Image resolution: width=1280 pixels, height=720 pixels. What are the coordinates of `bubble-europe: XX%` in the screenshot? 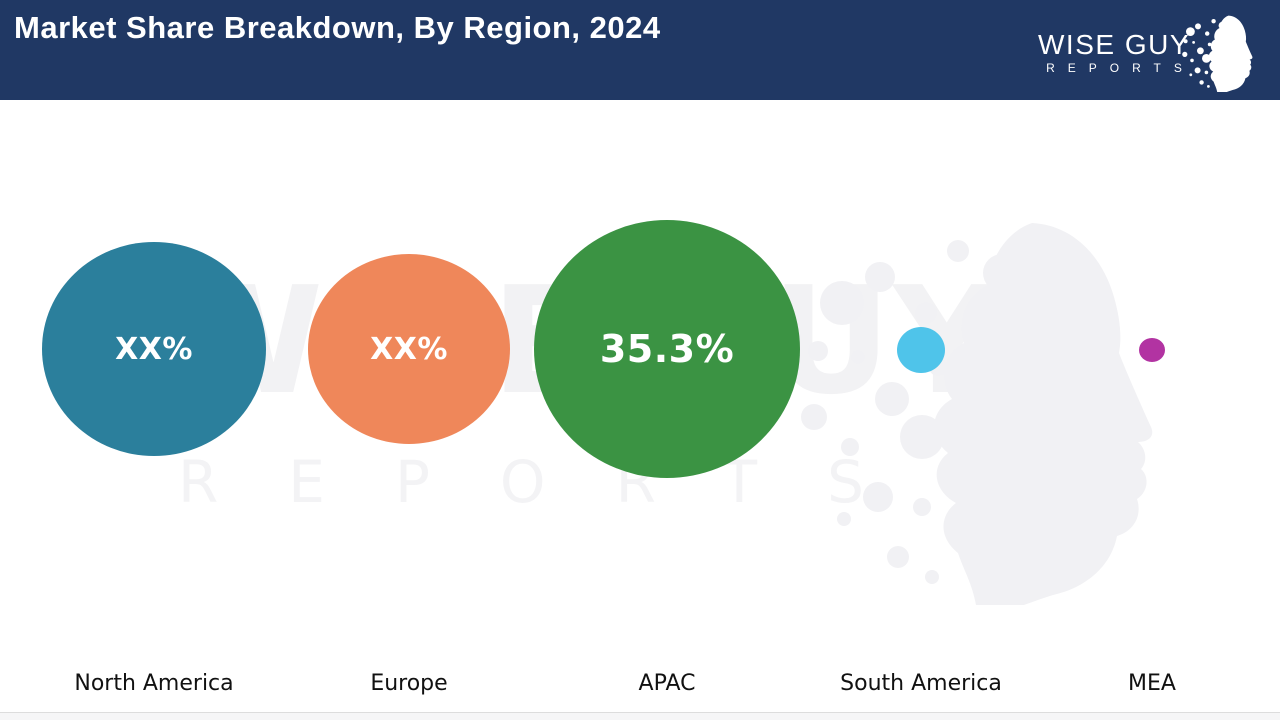 It's located at (409, 349).